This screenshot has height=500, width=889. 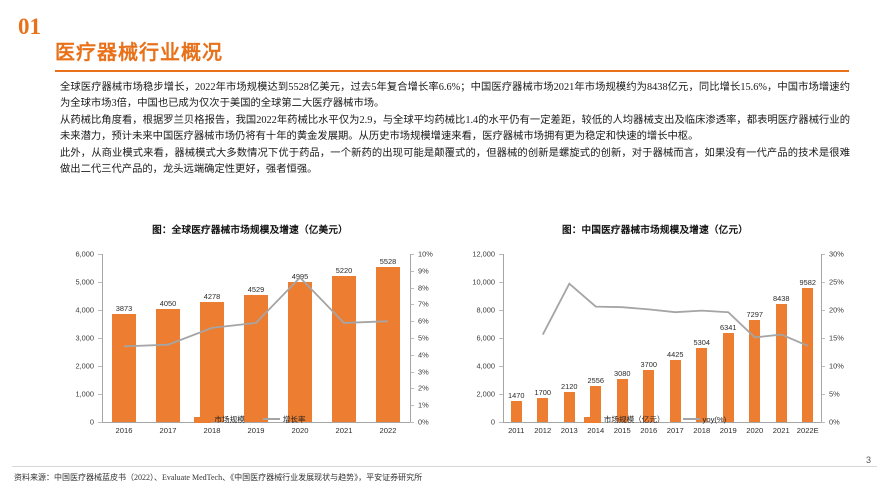 I want to click on y-axis-right-tick-label: 20%, so click(x=836, y=310).